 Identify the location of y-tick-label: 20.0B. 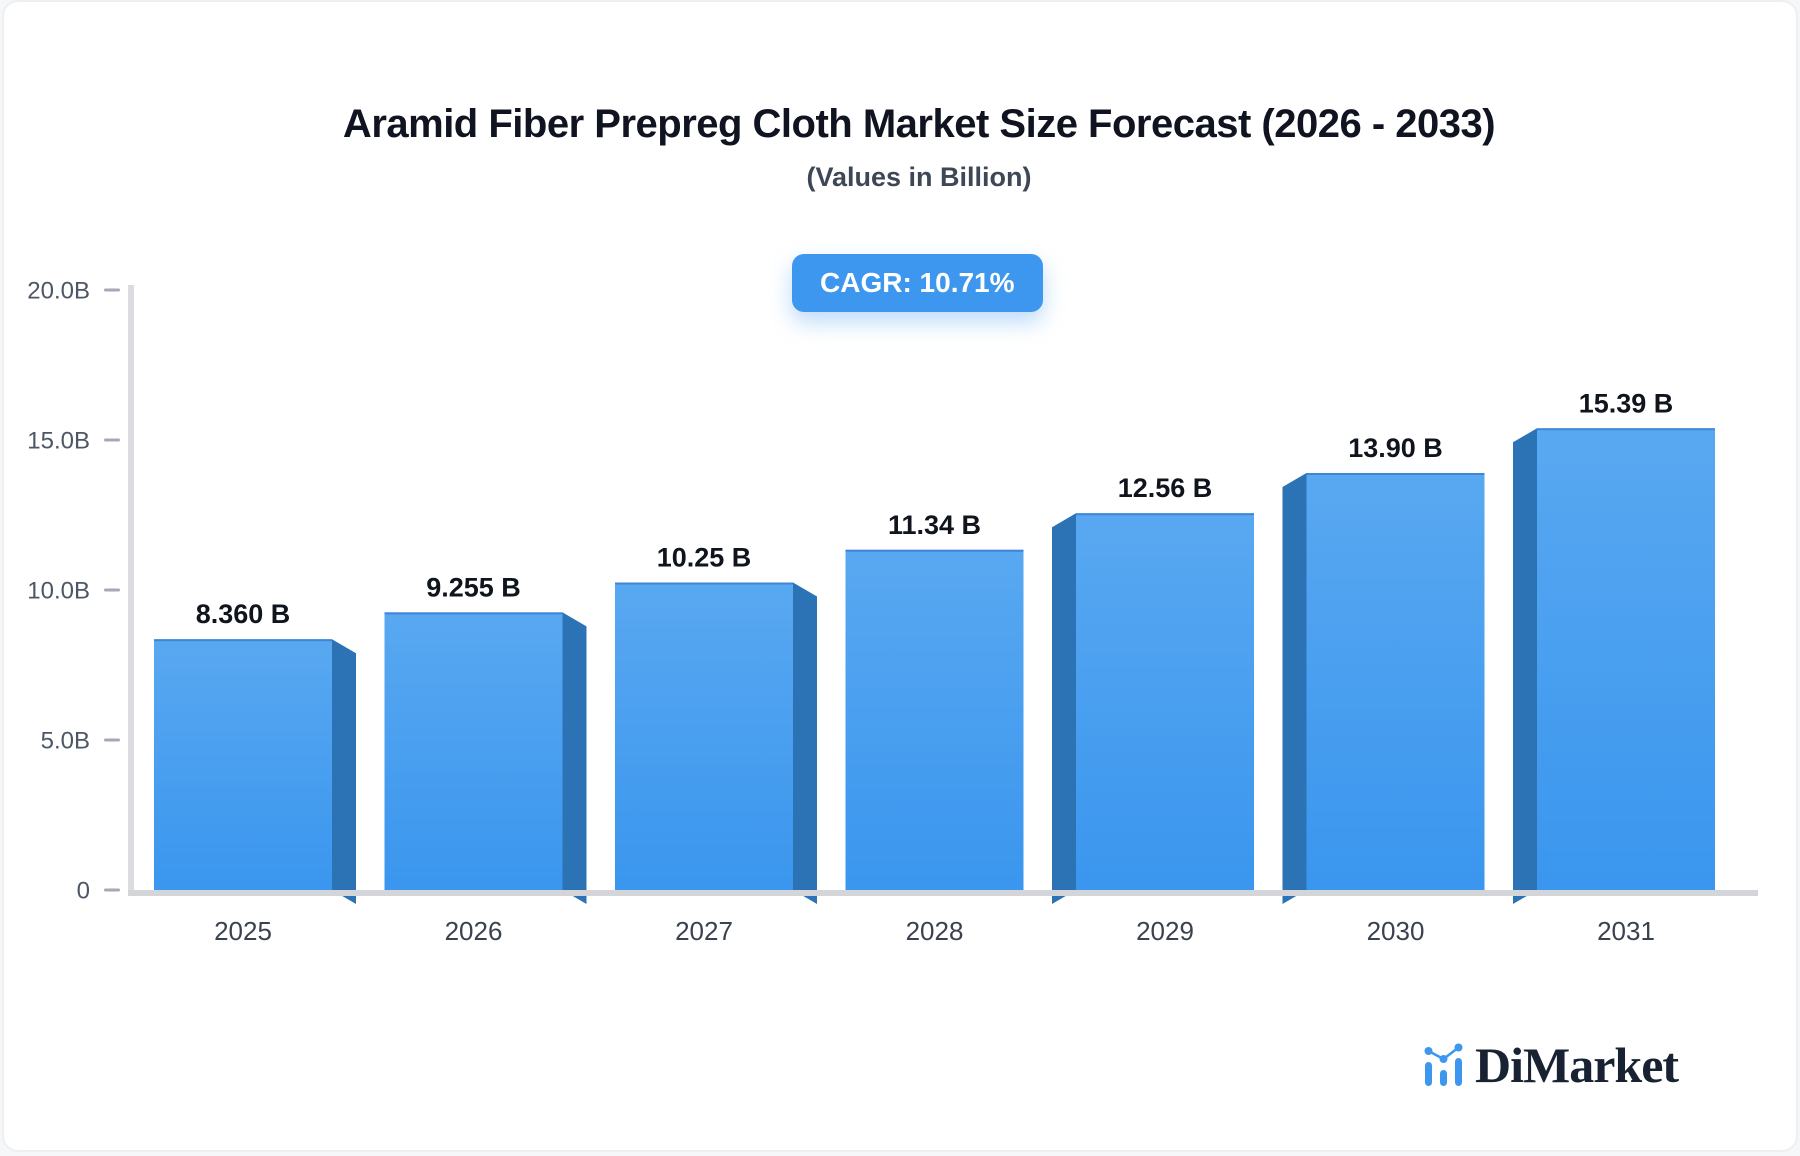
(58, 291).